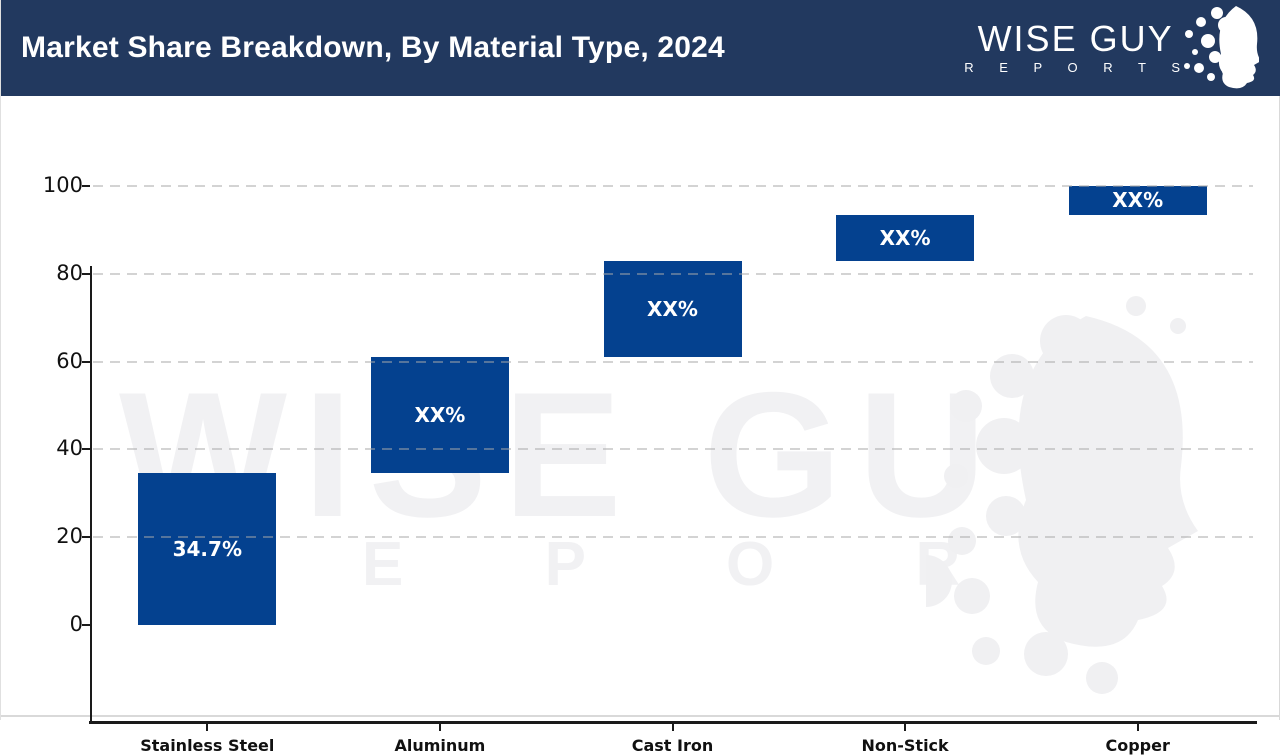 The image size is (1280, 755). Describe the element at coordinates (1137, 745) in the screenshot. I see `x-tick-label-copper: Copper` at that location.